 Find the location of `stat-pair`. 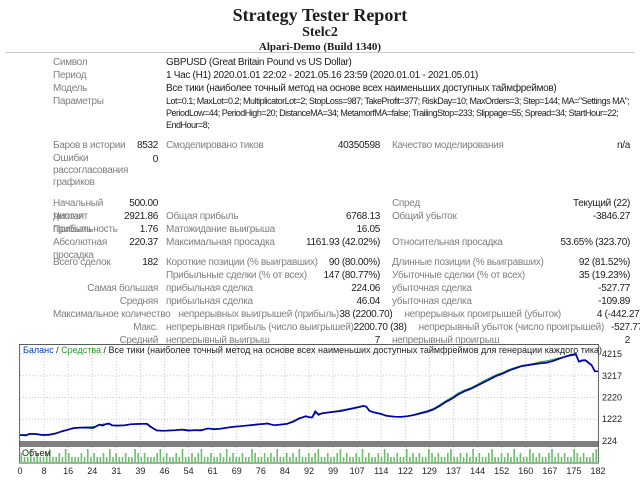

stat-pair is located at coordinates (273, 203).